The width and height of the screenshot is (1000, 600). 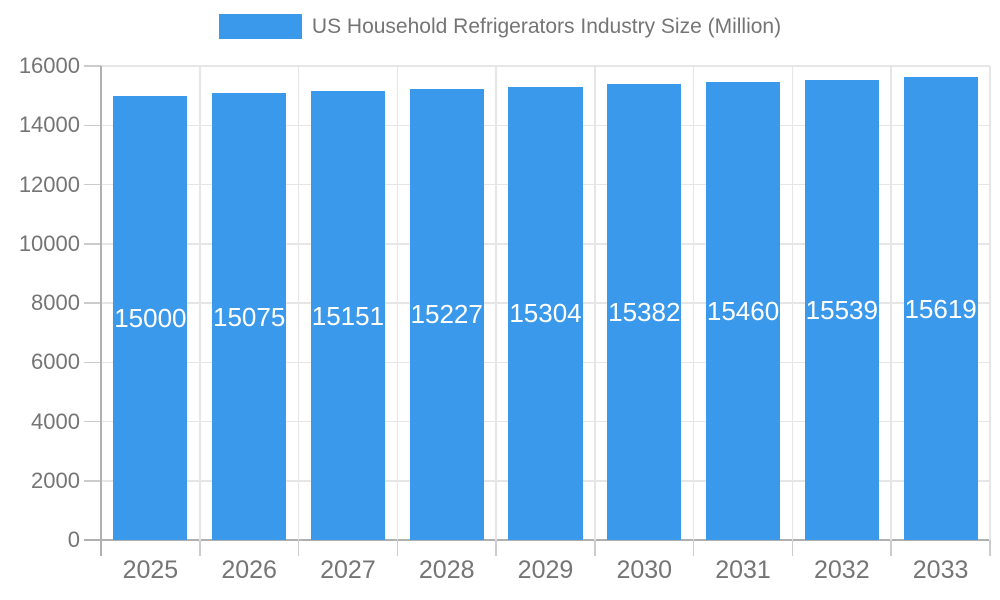 I want to click on bar-value-label: 15382, so click(x=644, y=312).